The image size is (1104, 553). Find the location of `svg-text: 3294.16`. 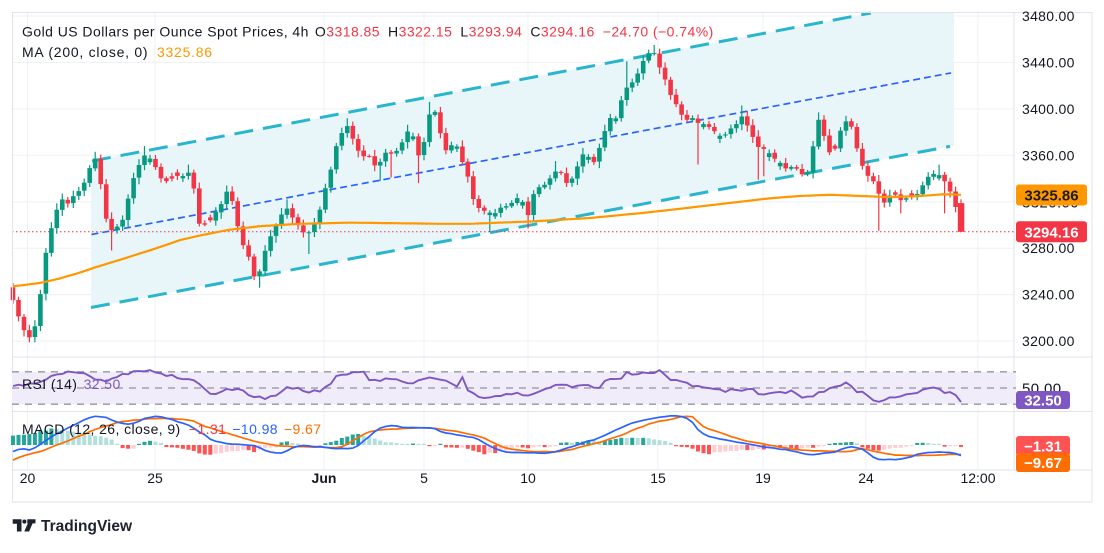

svg-text: 3294.16 is located at coordinates (1051, 232).